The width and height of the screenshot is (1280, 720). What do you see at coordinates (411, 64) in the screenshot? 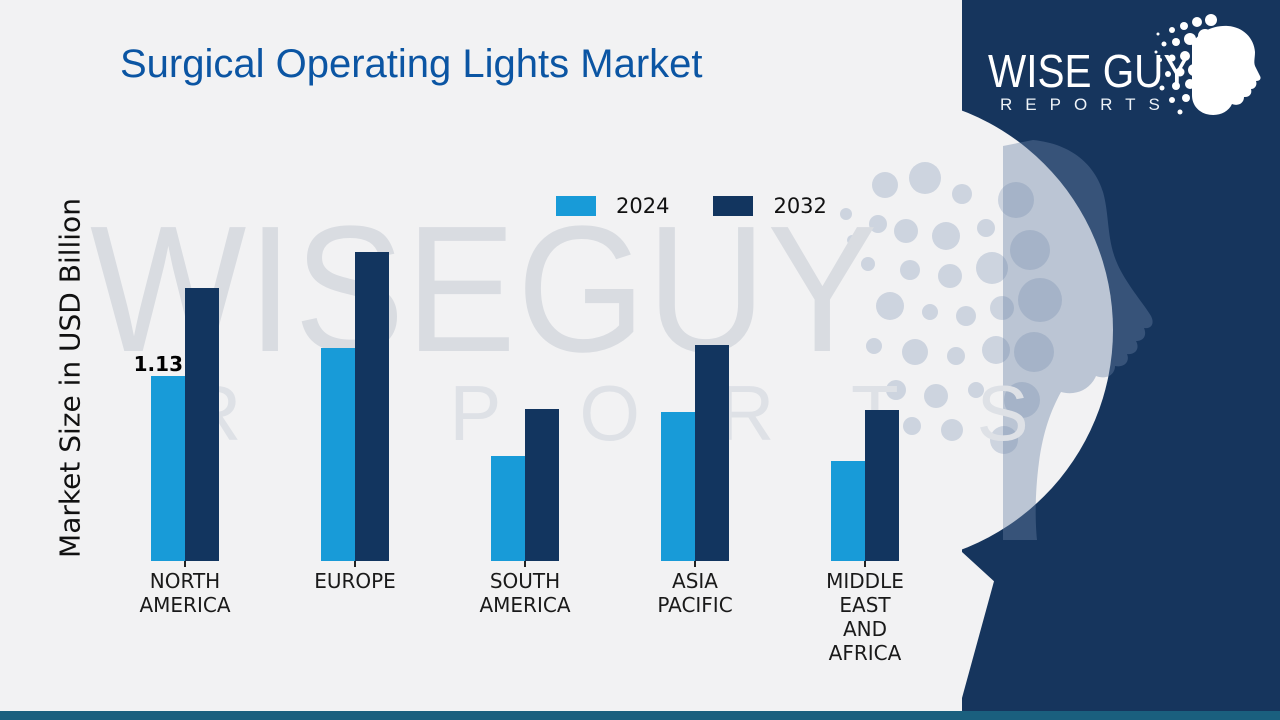
I see `page-title: Surgical Operating Lights Market` at bounding box center [411, 64].